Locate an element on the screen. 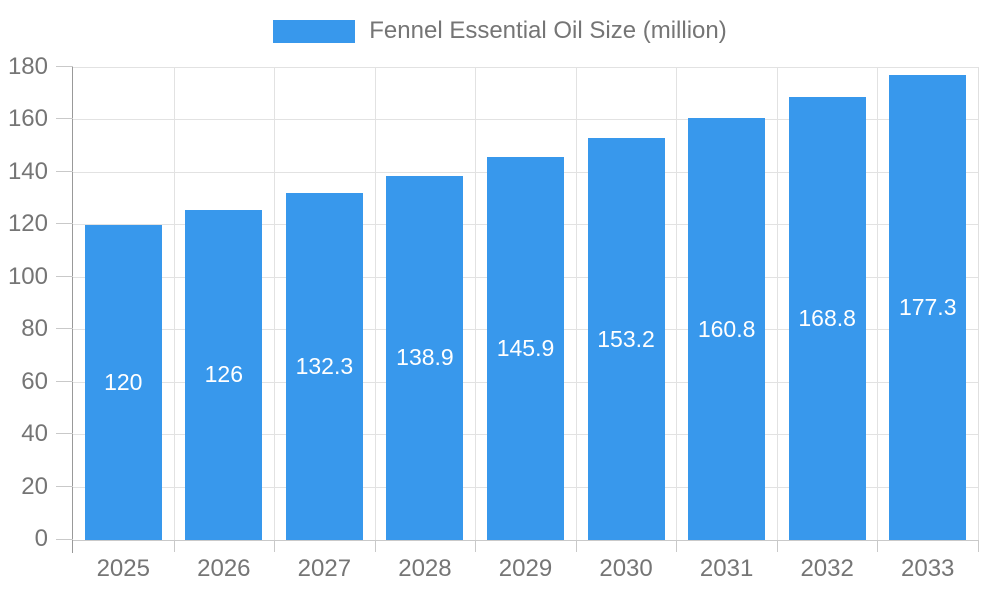 The image size is (1000, 600). bar-value-label: 168.8 is located at coordinates (827, 318).